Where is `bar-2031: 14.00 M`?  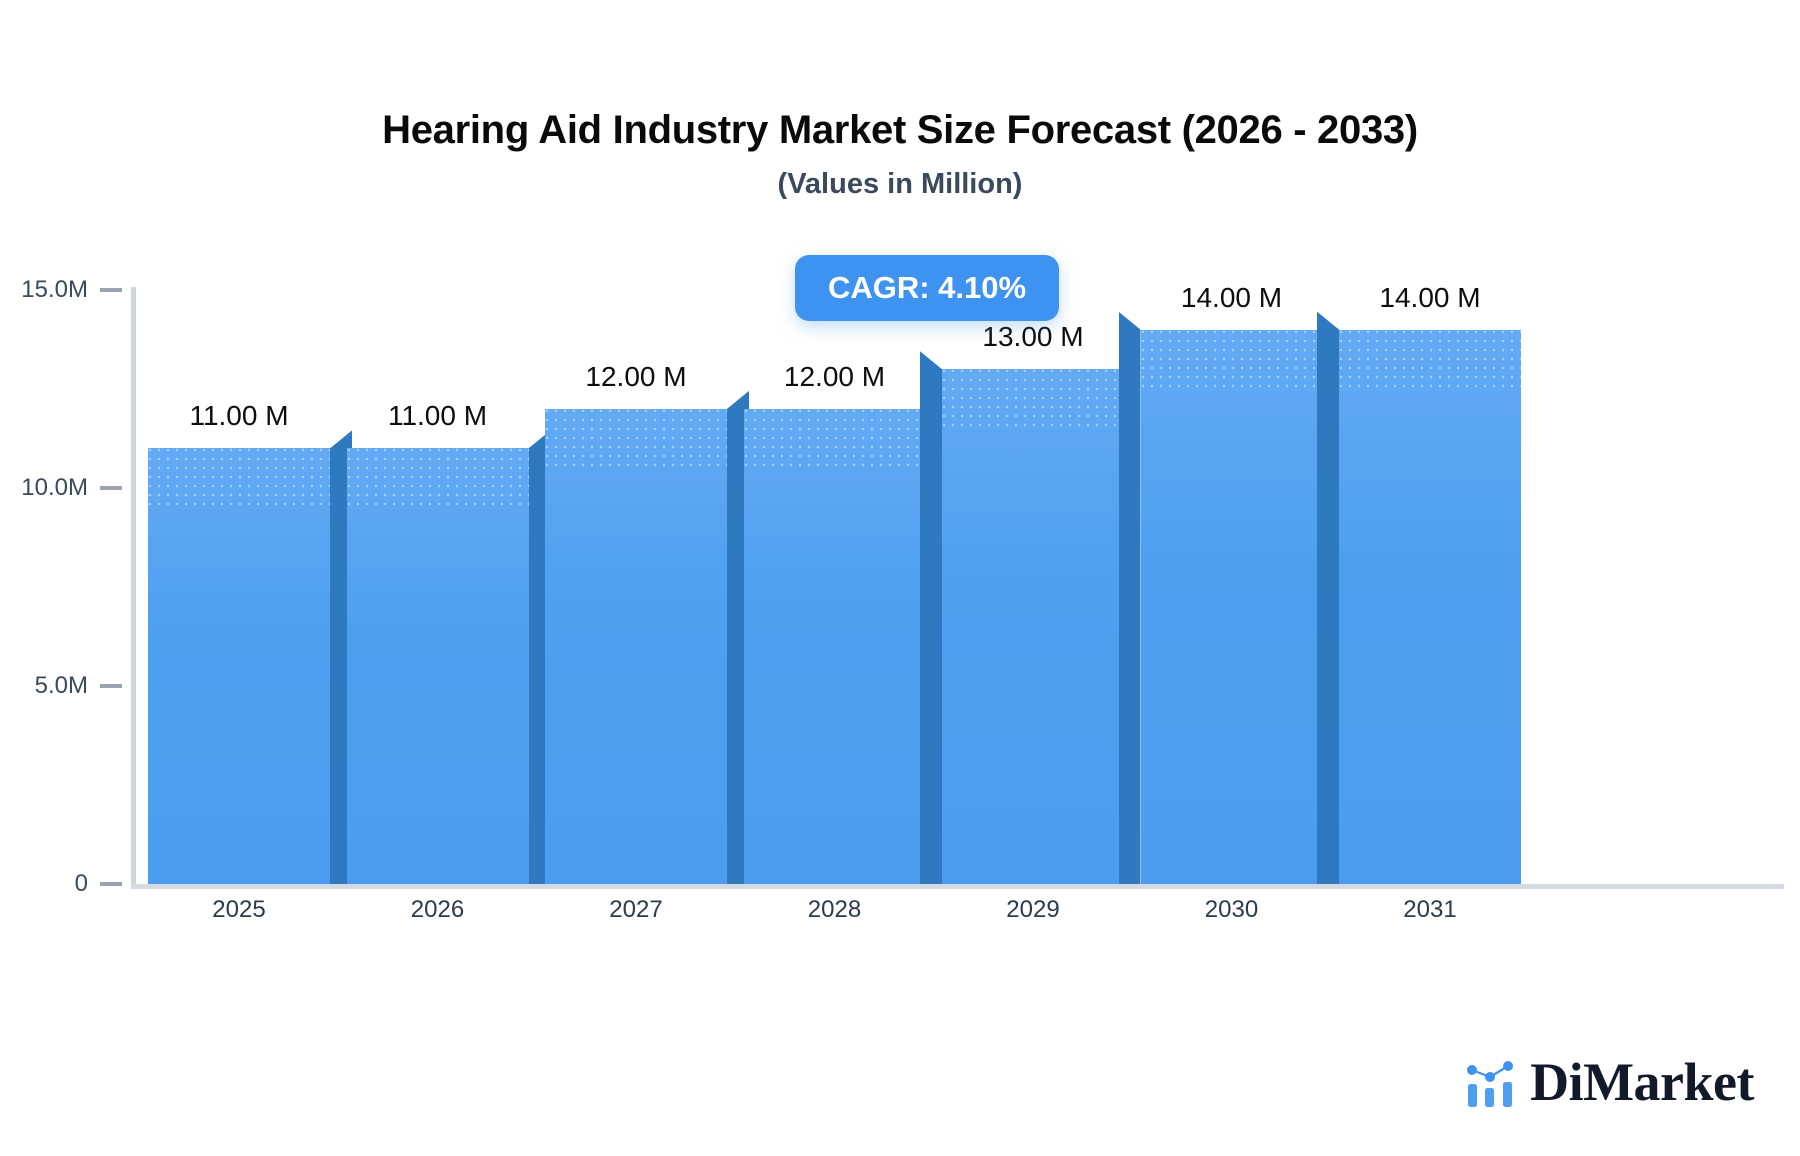
bar-2031: 14.00 M is located at coordinates (1419, 583).